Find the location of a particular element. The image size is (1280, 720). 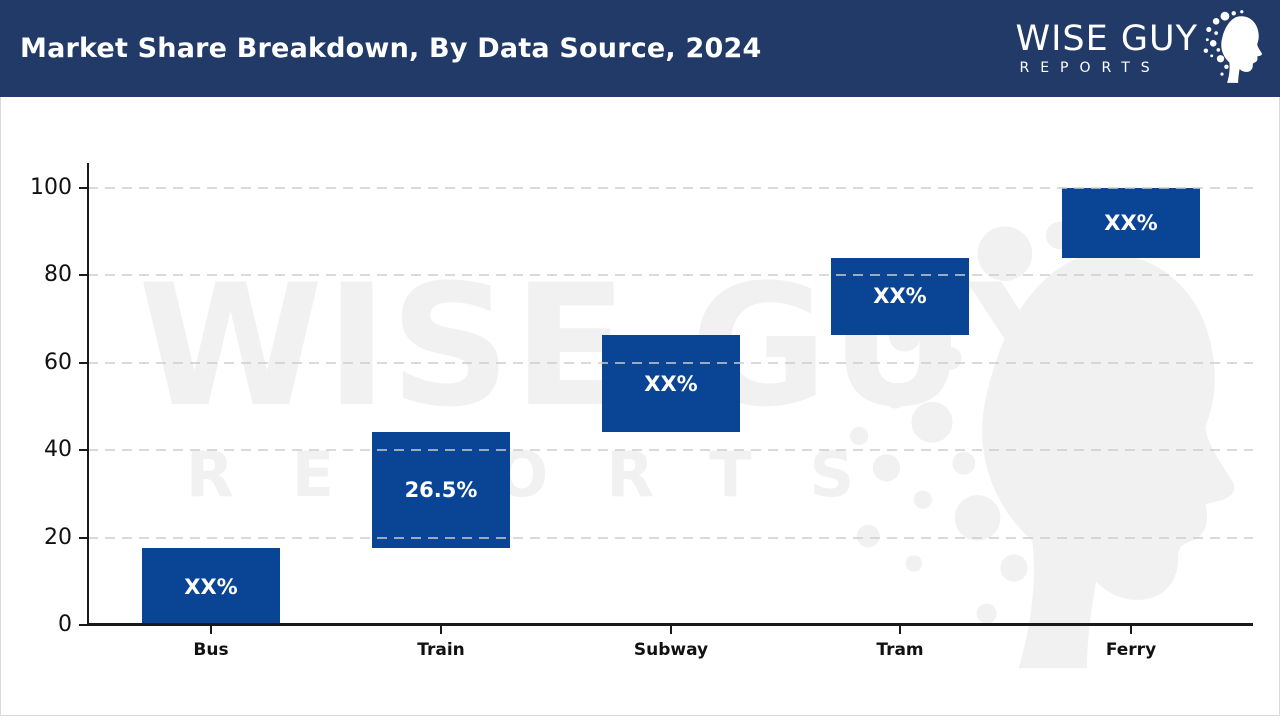

brand-logo: WISE GUY REPORTS is located at coordinates (1140, 49).